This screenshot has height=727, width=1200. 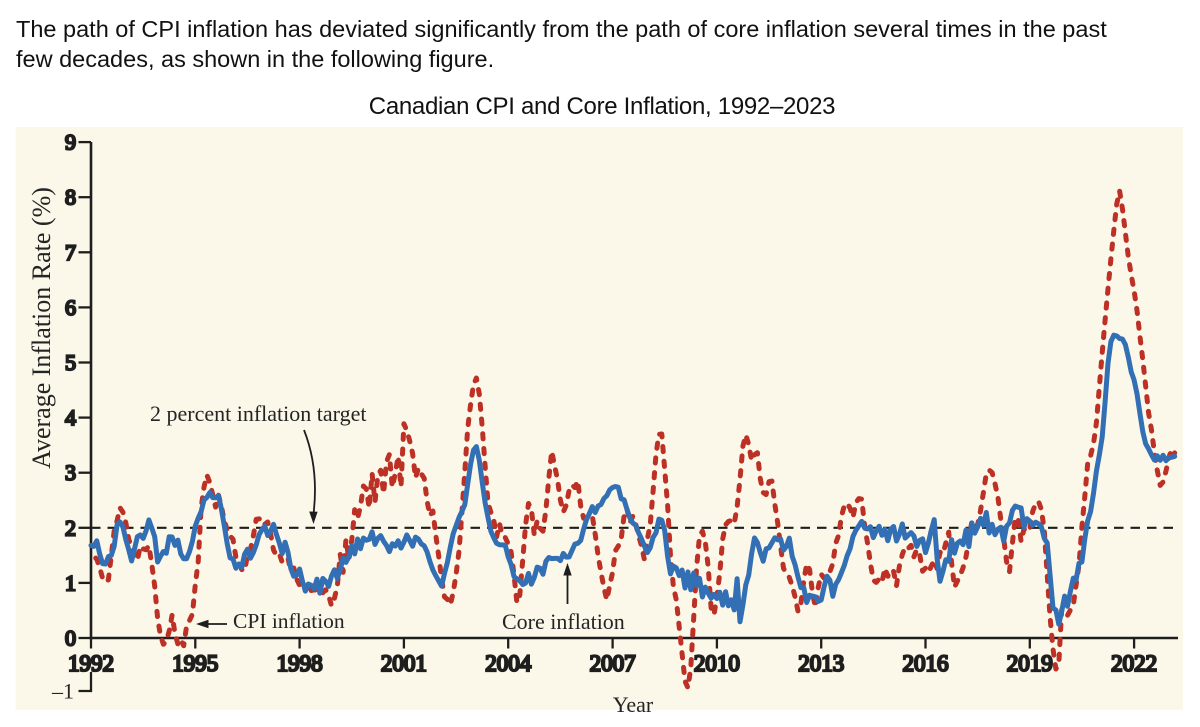 I want to click on svg-text: 1995, so click(x=195, y=663).